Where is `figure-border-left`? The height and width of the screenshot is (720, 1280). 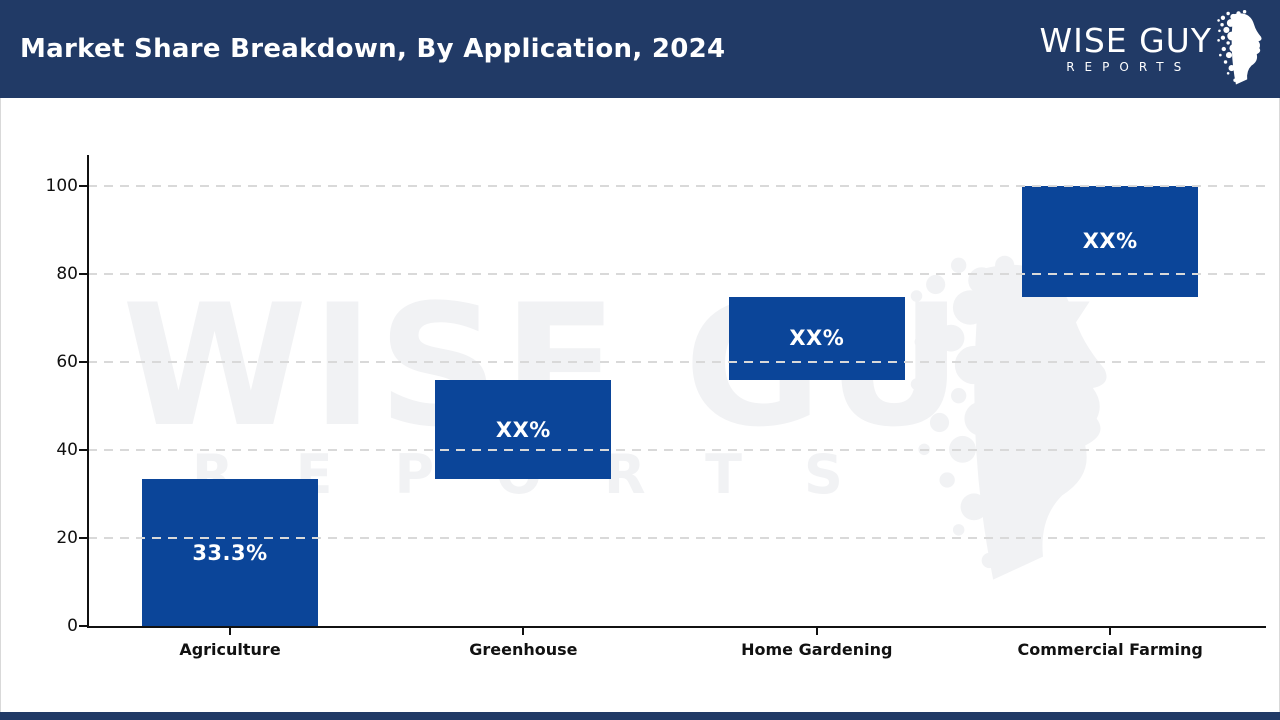 figure-border-left is located at coordinates (0, 405).